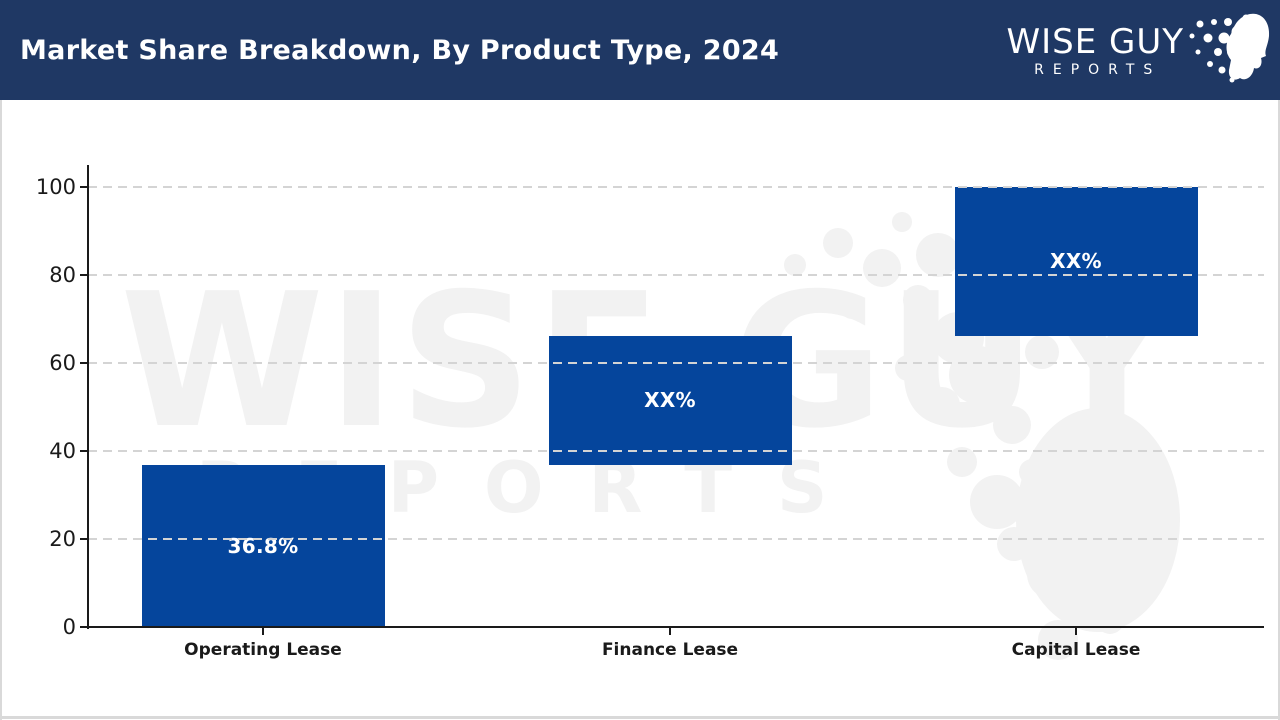  I want to click on bar-segment: 36.8%, so click(263, 546).